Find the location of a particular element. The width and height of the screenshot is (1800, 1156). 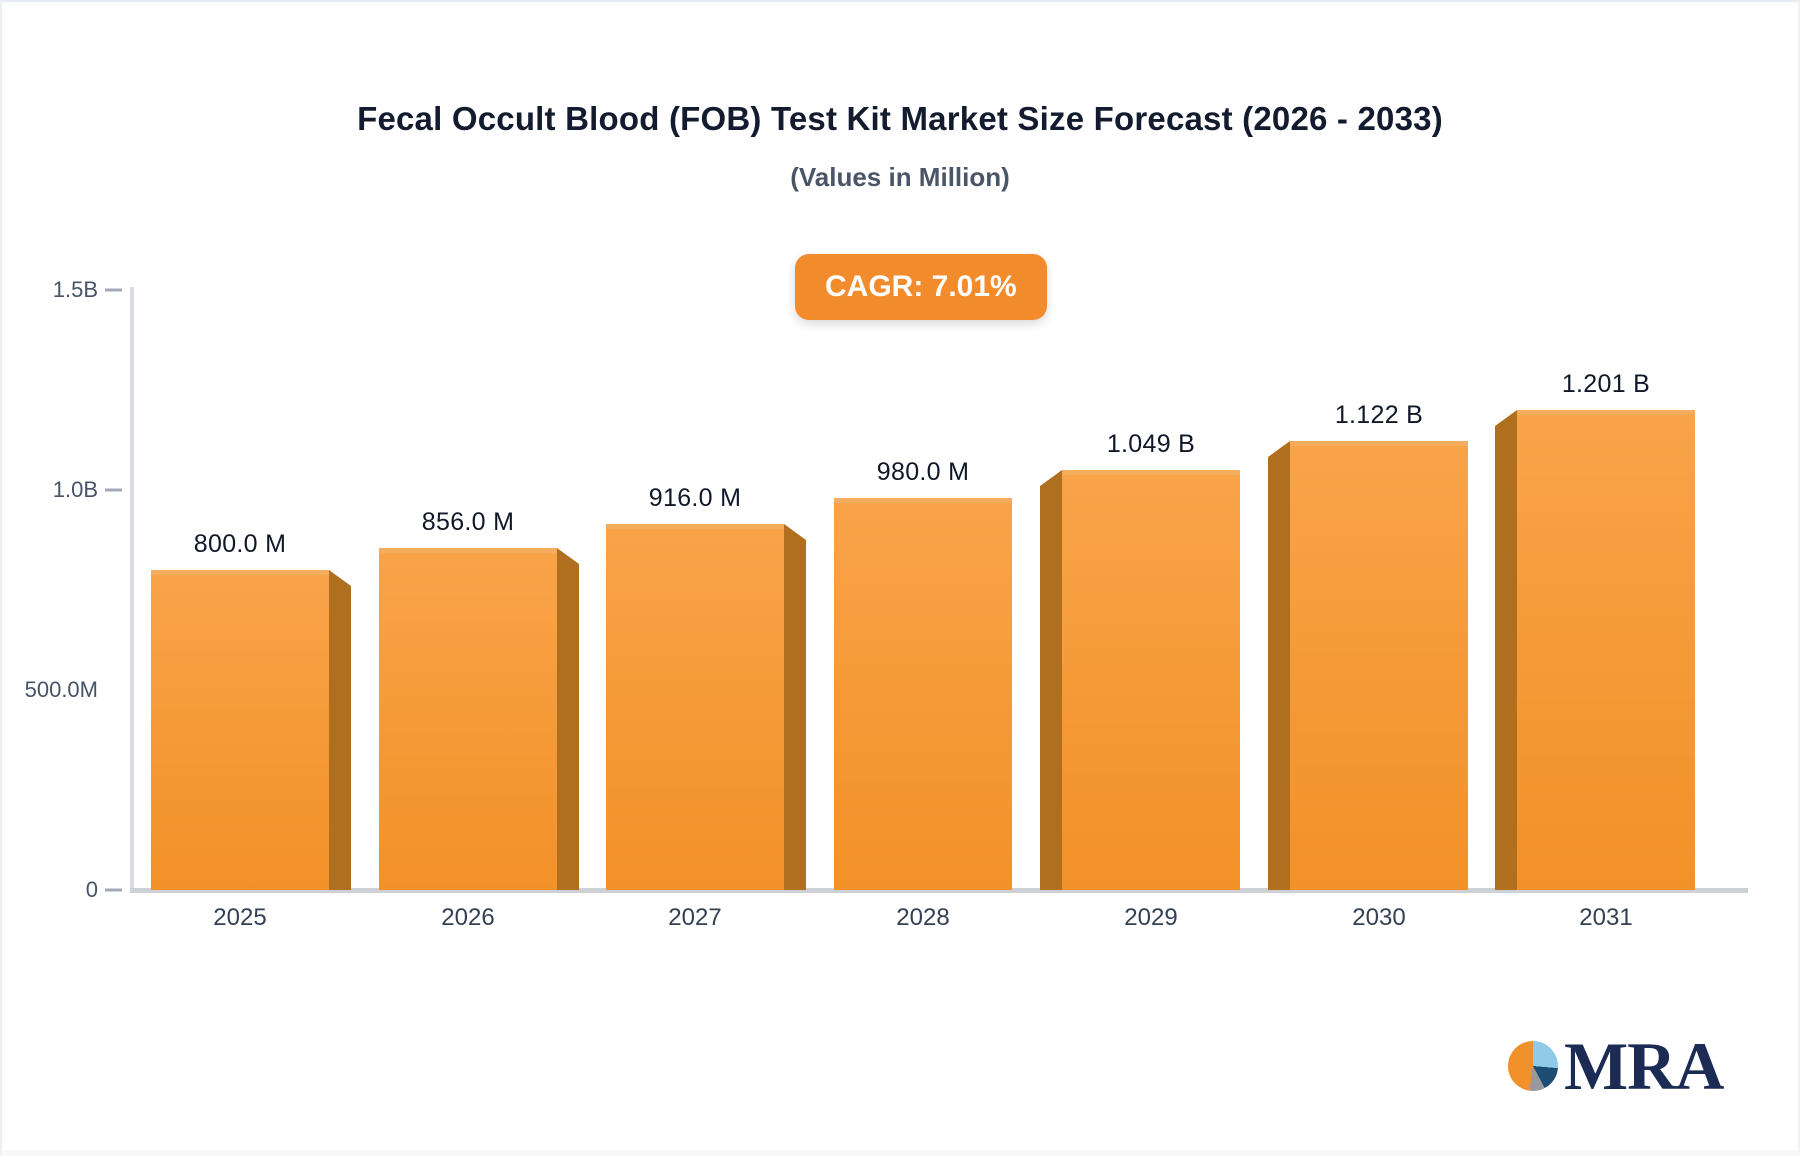

bar-value-label: 1.049 B is located at coordinates (1151, 444).